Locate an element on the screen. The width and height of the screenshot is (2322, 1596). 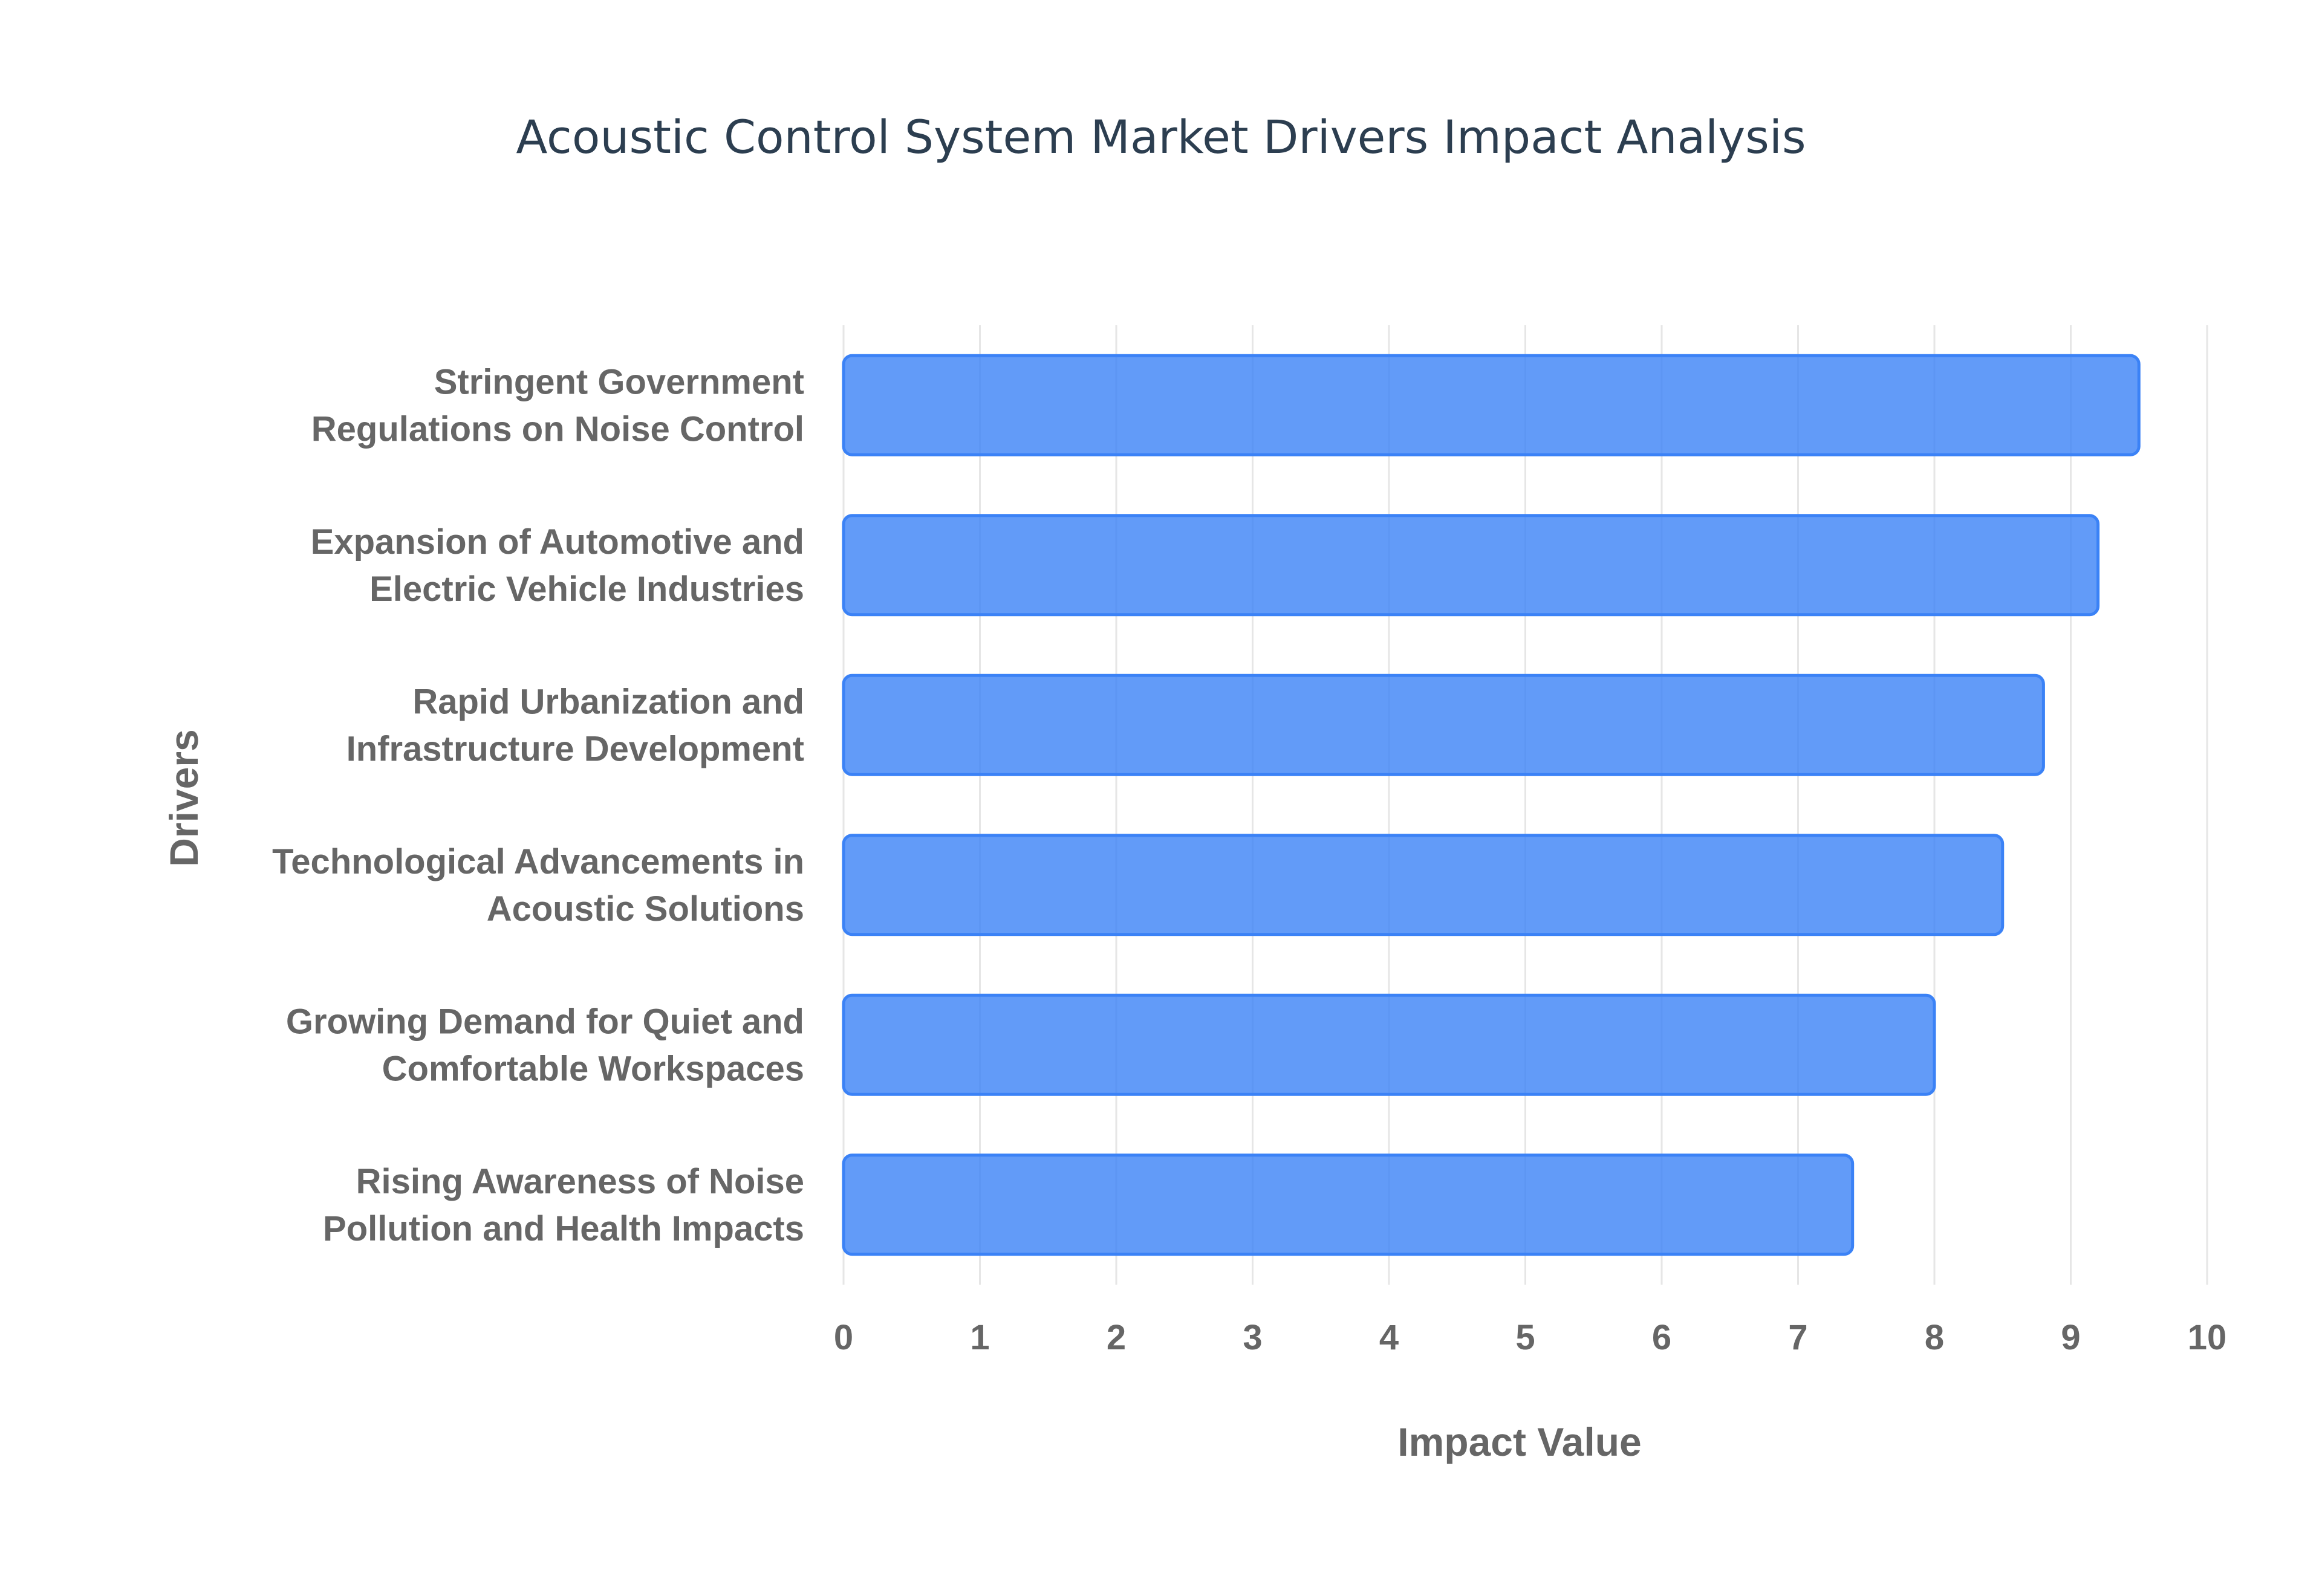
category-label-line: Rapid Urbanization and is located at coordinates (608, 701).